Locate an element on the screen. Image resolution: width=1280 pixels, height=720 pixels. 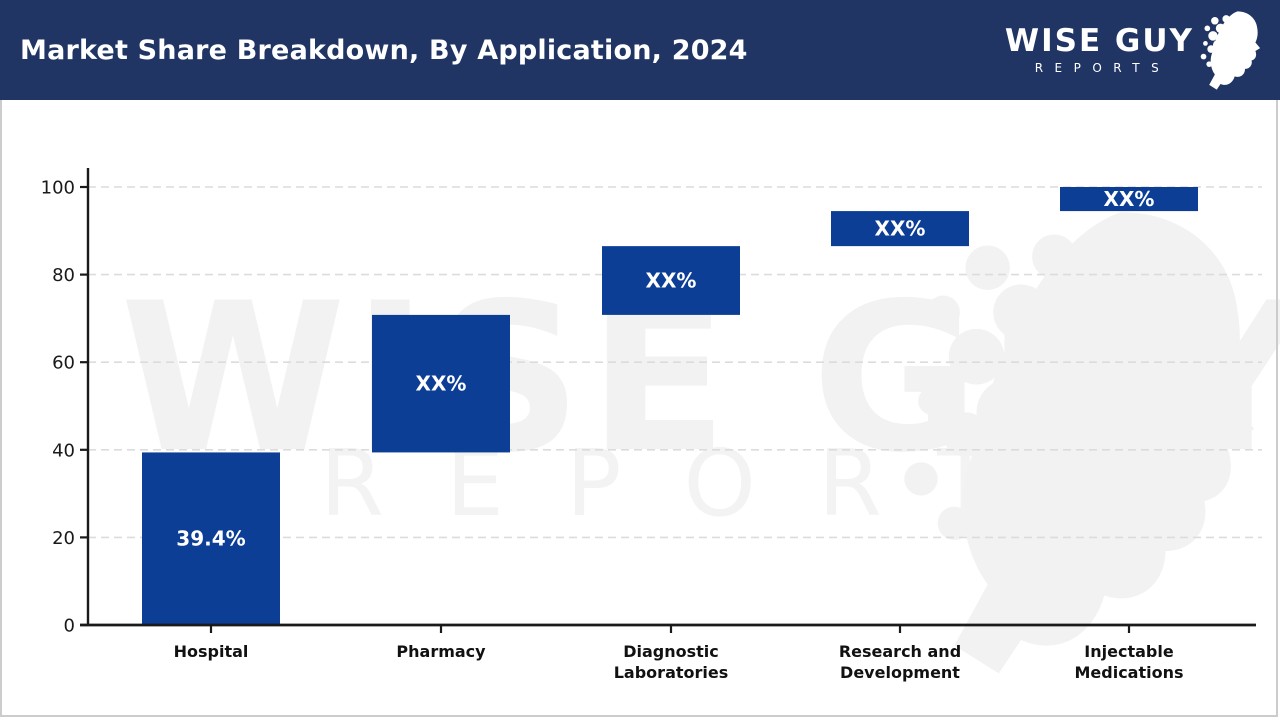
bar-value-label-pharmacy: XX% is located at coordinates (441, 384).